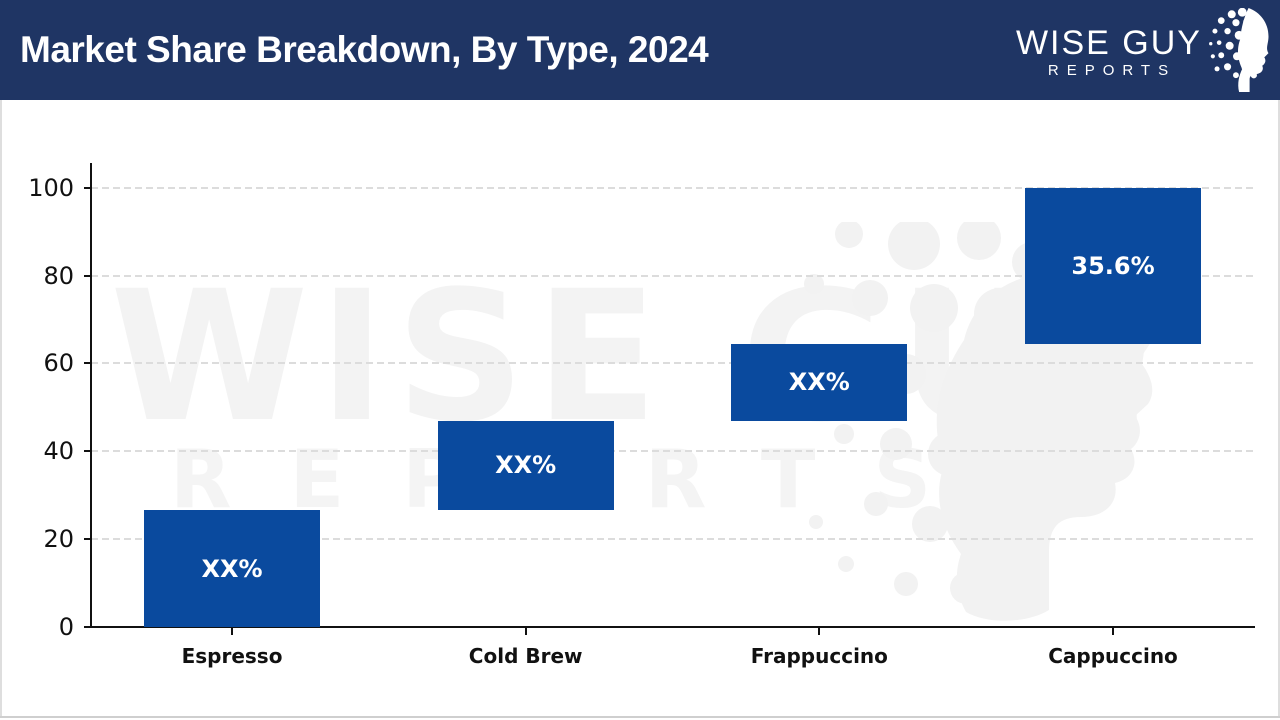 The image size is (1280, 720). What do you see at coordinates (51, 187) in the screenshot?
I see `y-axis-tick-label: 100` at bounding box center [51, 187].